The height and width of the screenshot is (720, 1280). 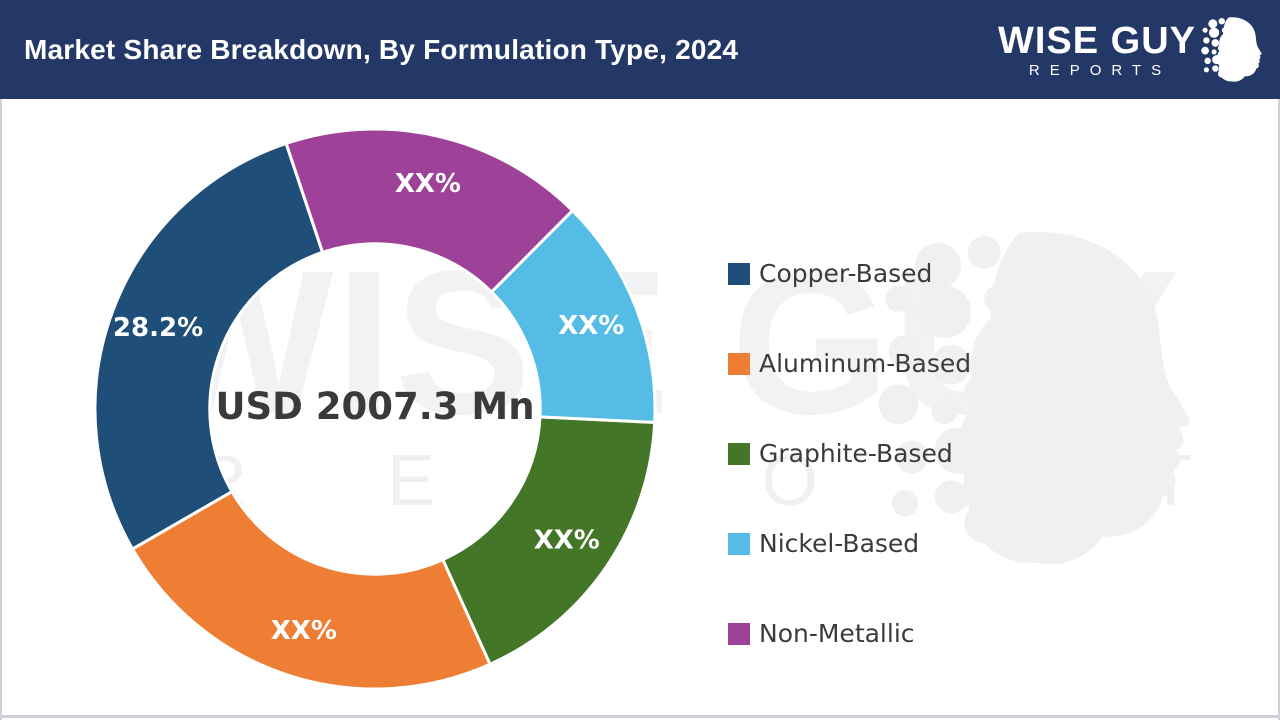 What do you see at coordinates (837, 633) in the screenshot?
I see `legend-label: Non-Metallic` at bounding box center [837, 633].